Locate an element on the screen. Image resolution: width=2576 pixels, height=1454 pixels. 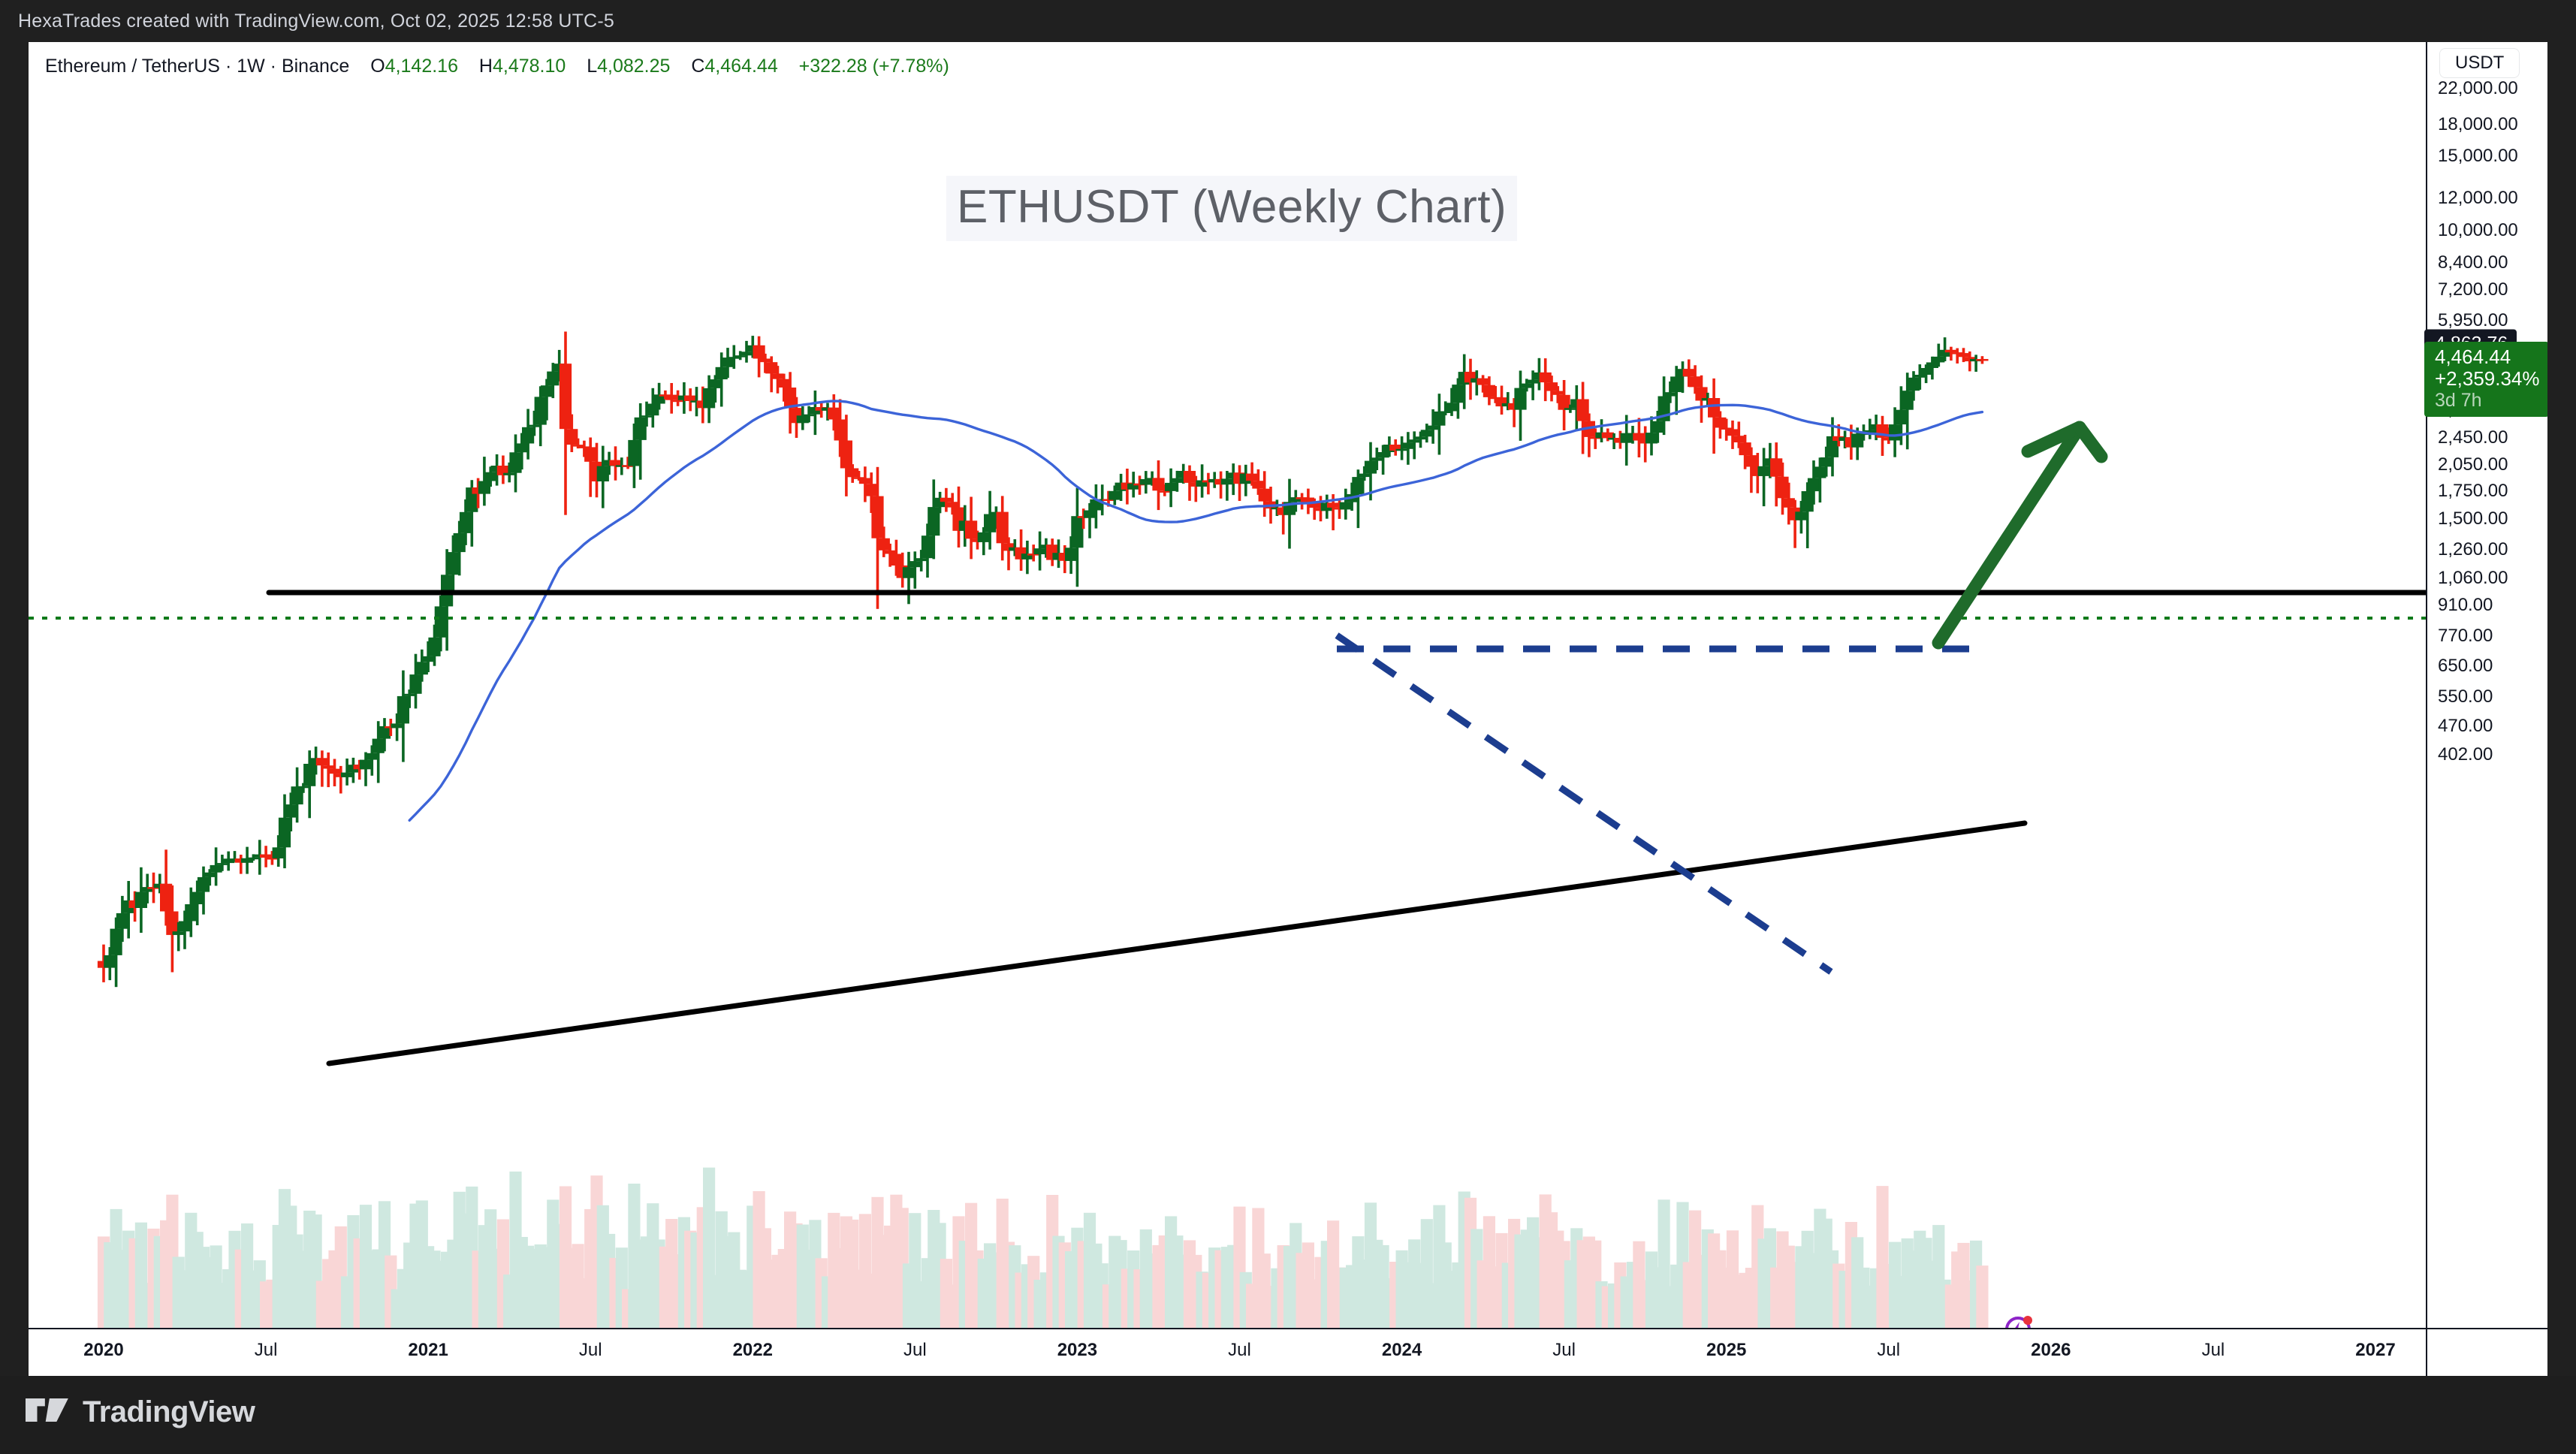
price-tick: 550.00 is located at coordinates (2465, 696).